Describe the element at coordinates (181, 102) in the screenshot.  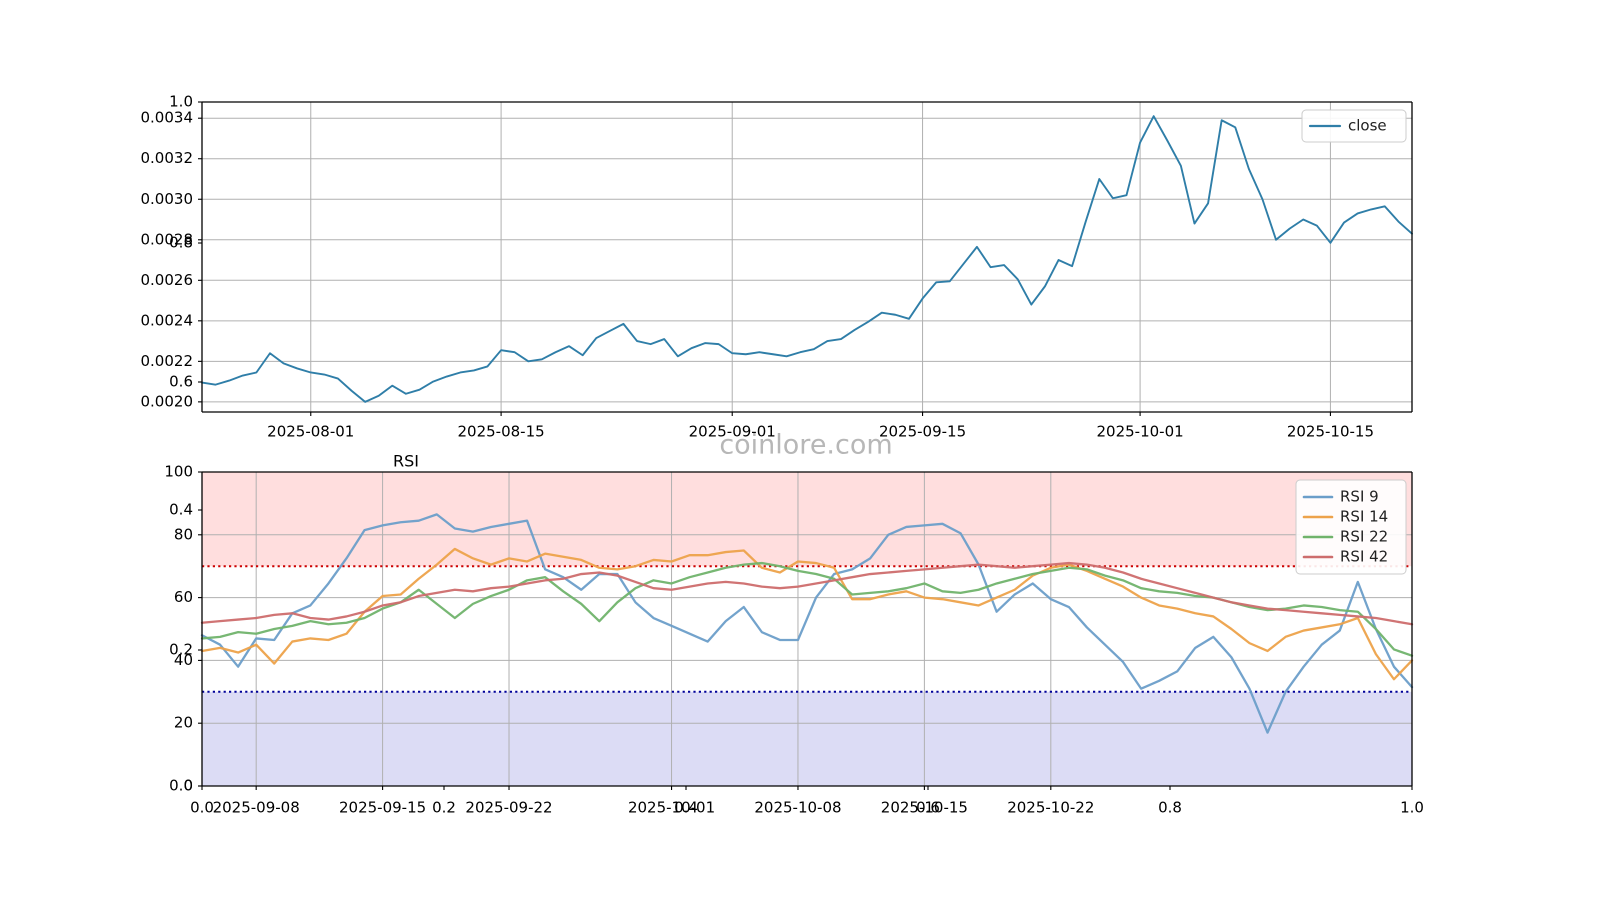
I see `price-ghost-ytick-label: 1.0` at that location.